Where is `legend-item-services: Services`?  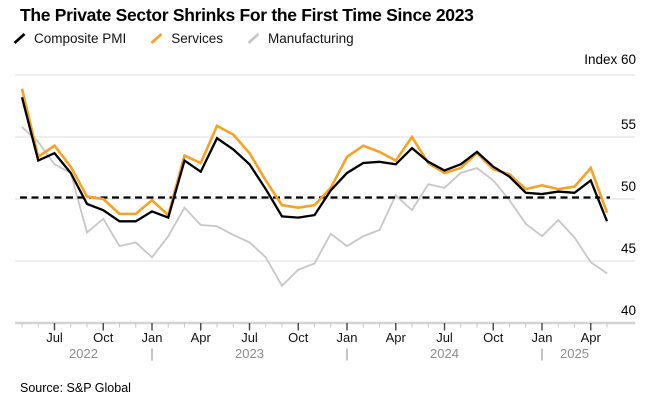
legend-item-services: Services is located at coordinates (186, 38).